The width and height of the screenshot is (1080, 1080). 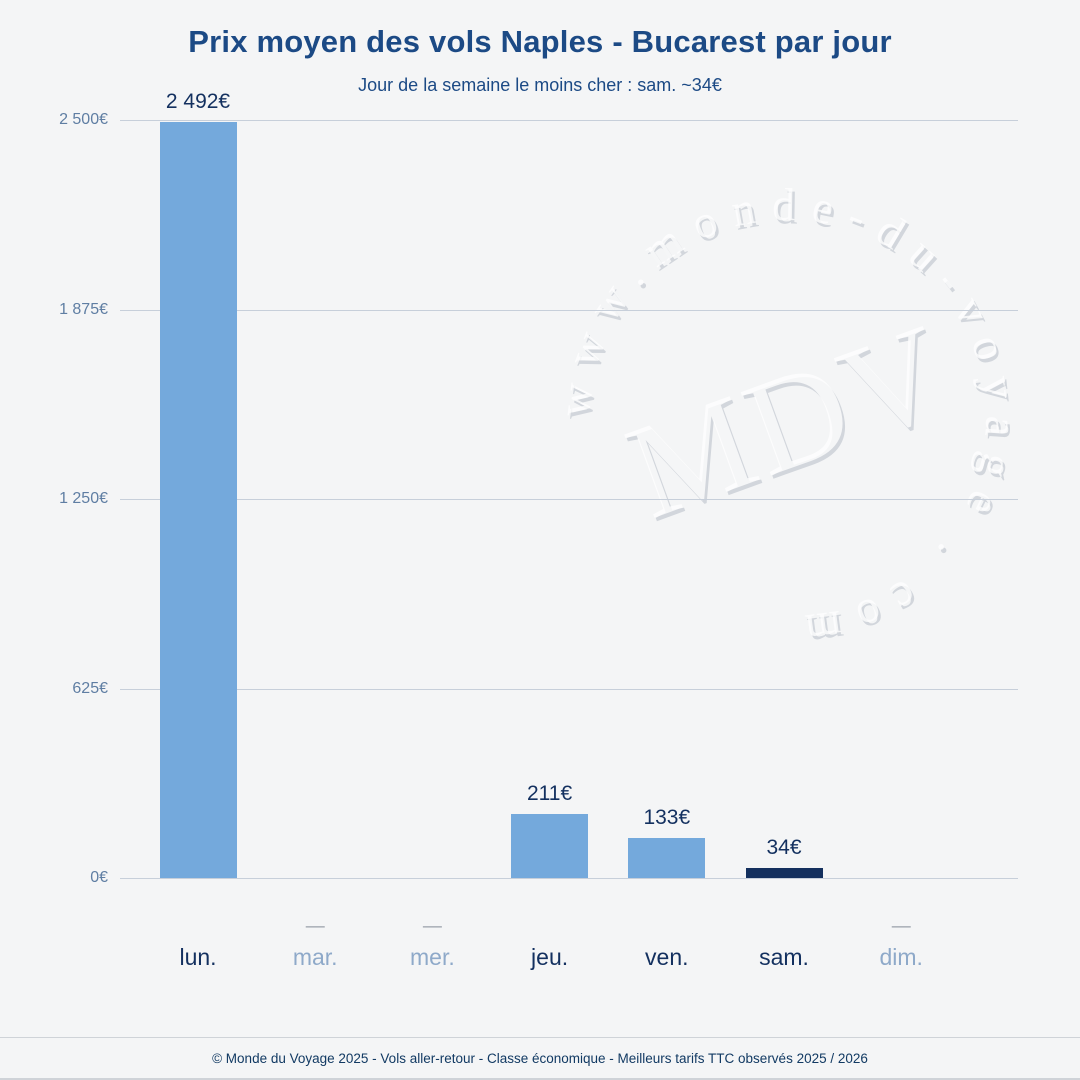 I want to click on x-axis-label-sam: sam., so click(x=784, y=957).